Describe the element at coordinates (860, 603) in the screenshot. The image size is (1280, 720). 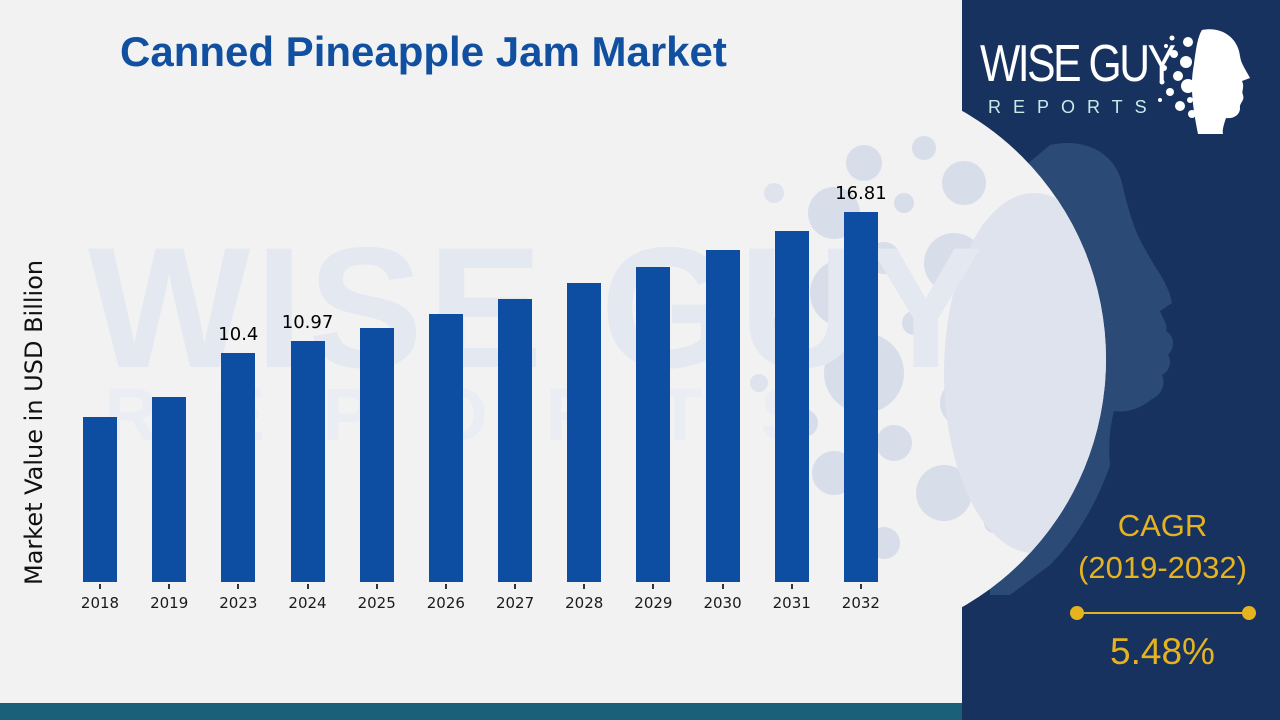
I see `x-axis-label: 2032` at that location.